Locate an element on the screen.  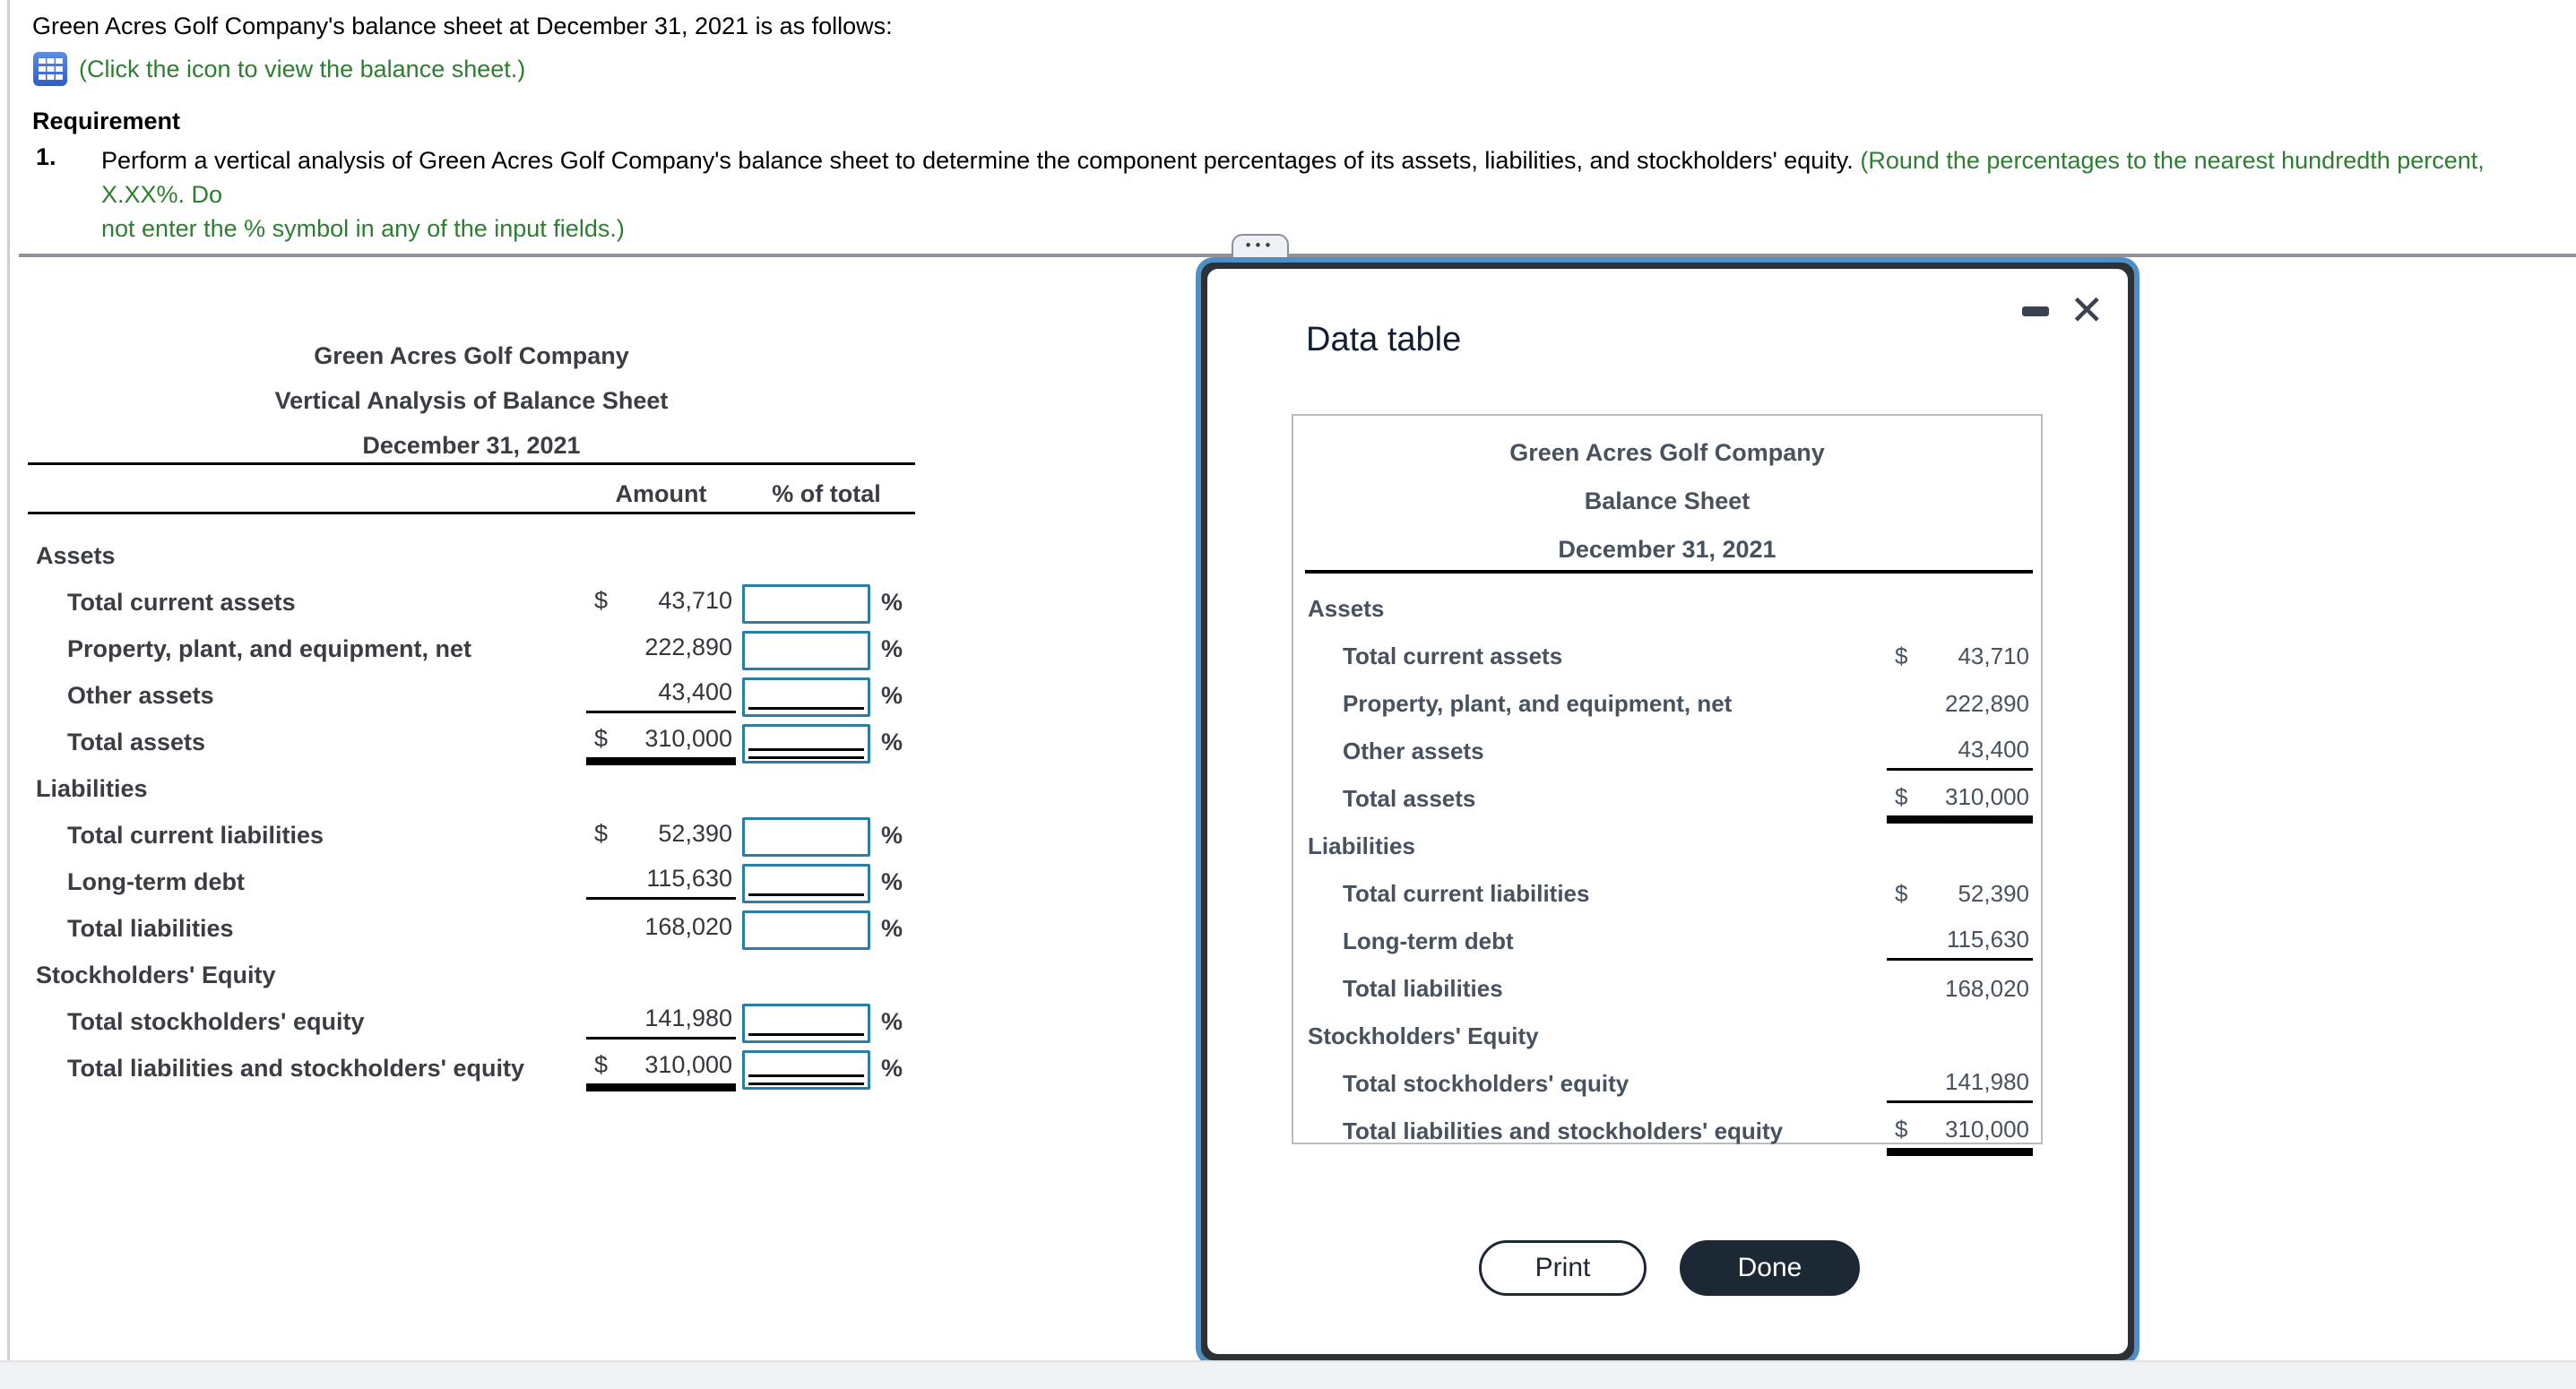
table-row: Total stockholders' equity 141,980 is located at coordinates (1667, 1081).